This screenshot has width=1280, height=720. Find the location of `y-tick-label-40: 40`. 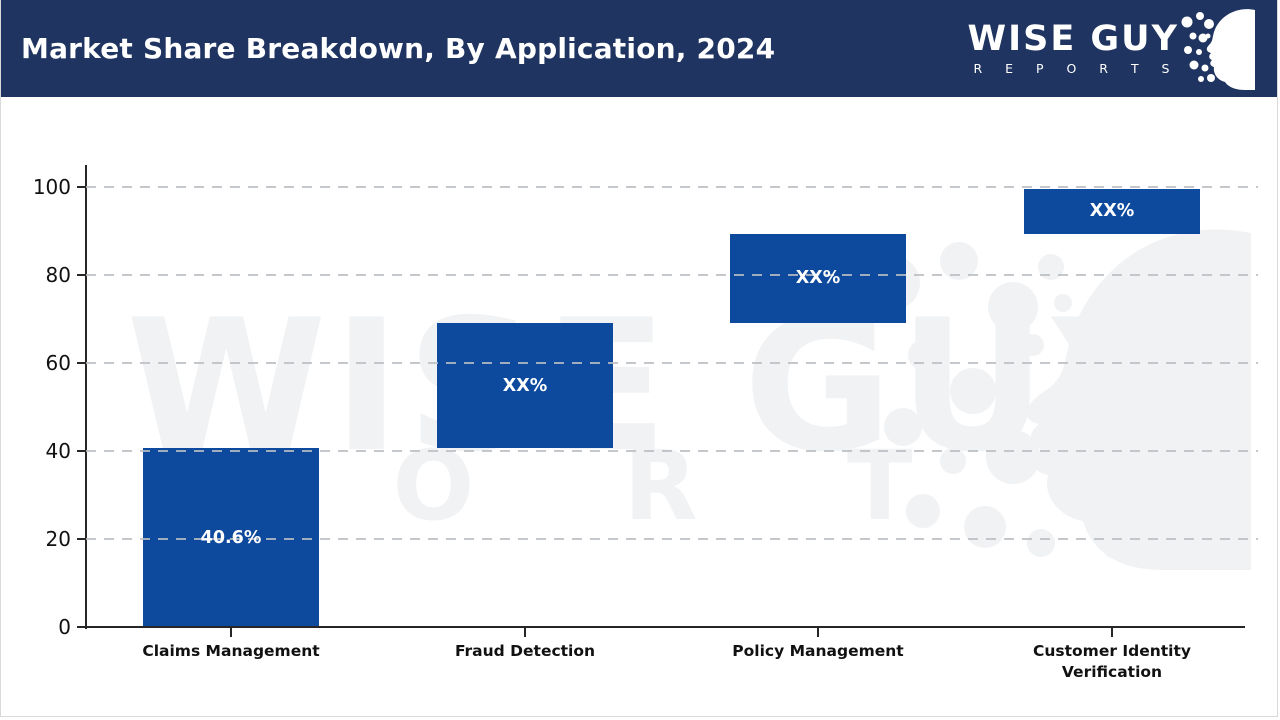

y-tick-label-40: 40 is located at coordinates (58, 451).